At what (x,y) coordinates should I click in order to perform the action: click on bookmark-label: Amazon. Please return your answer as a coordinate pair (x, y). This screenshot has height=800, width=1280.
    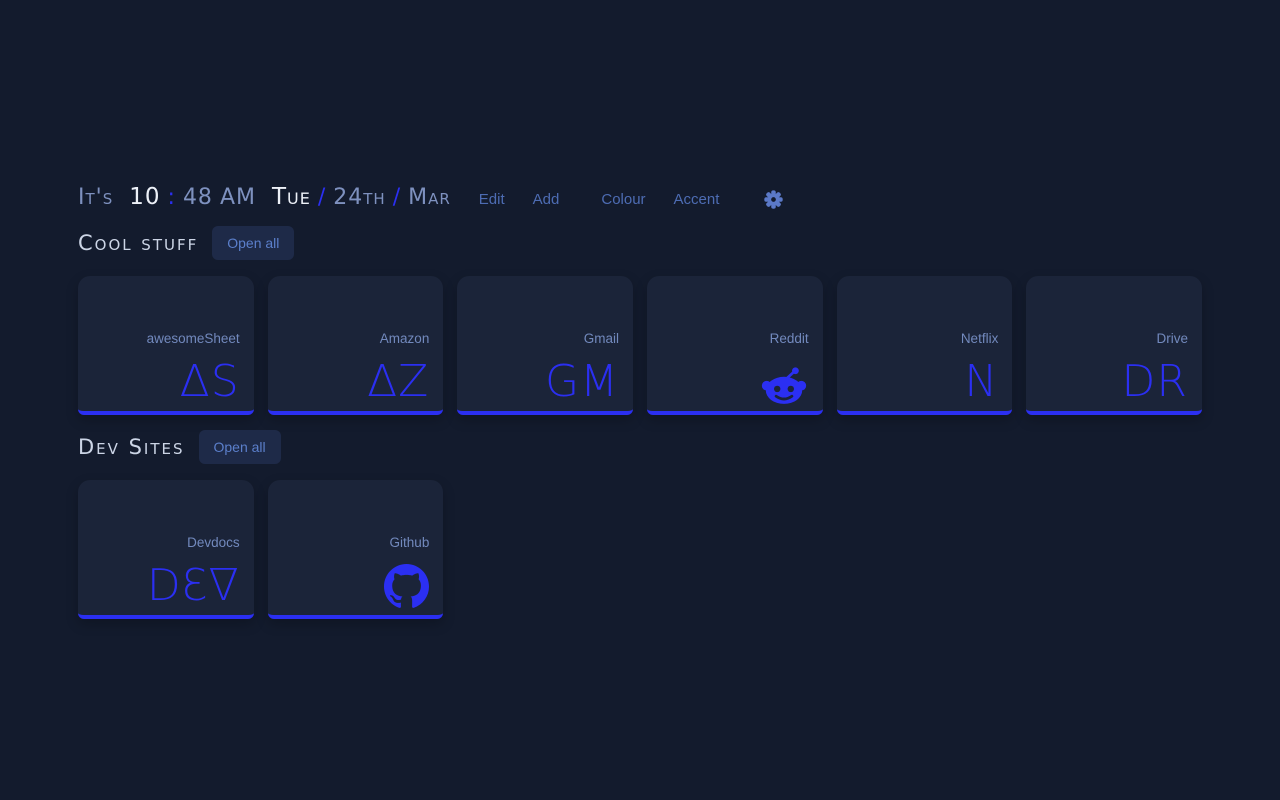
    Looking at the image, I should click on (404, 338).